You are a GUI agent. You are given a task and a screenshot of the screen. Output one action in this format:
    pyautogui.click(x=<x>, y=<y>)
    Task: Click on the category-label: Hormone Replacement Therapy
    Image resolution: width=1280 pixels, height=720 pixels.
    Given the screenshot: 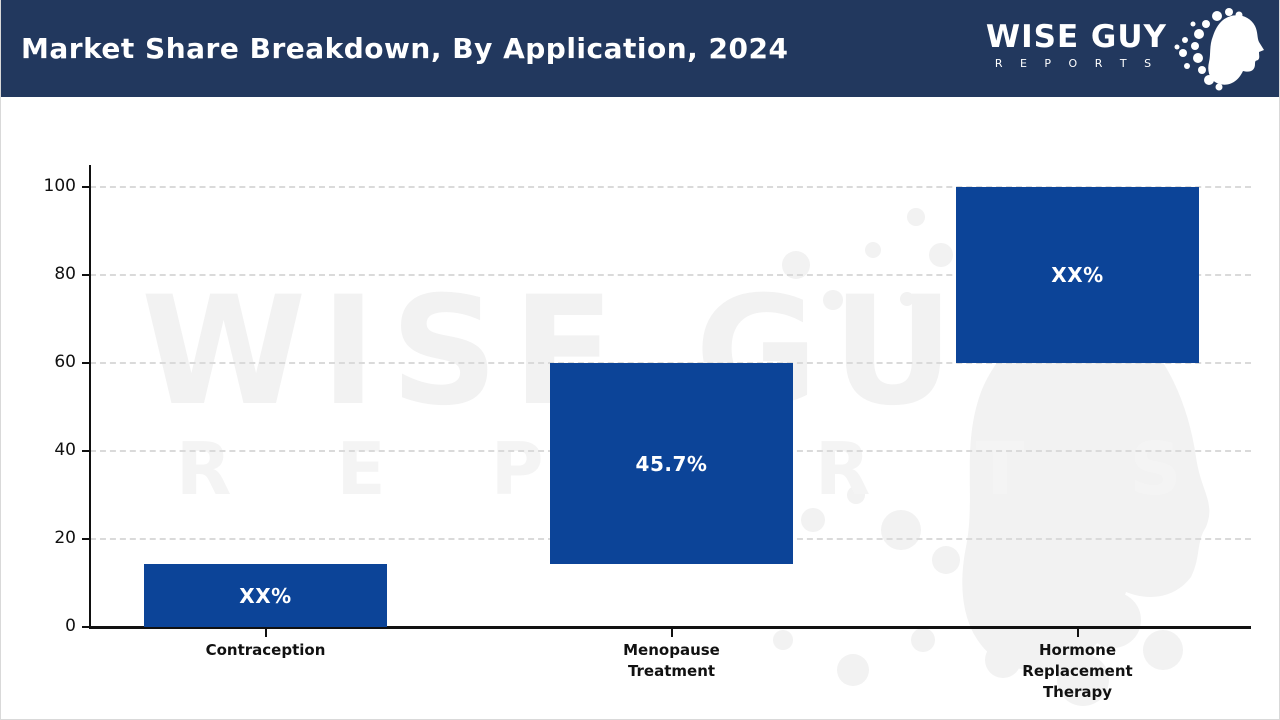 What is the action you would take?
    pyautogui.click(x=1078, y=671)
    